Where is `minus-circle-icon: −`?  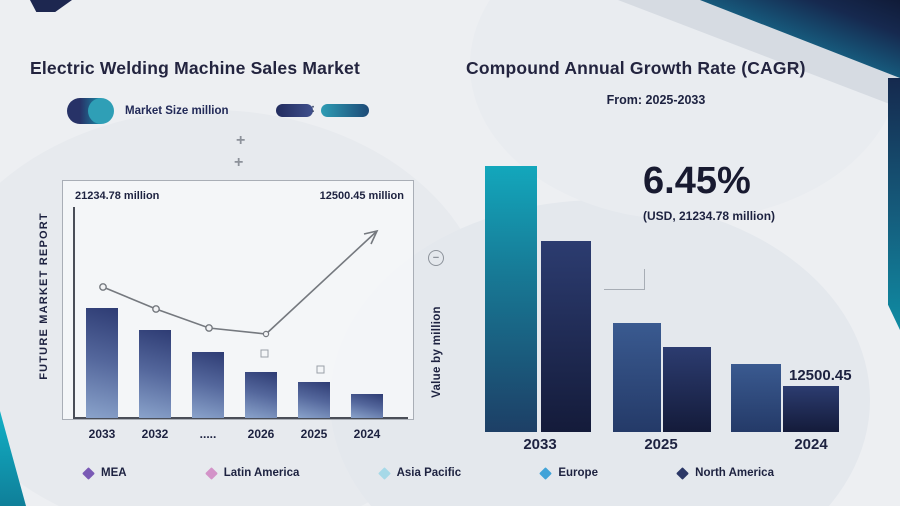
minus-circle-icon: − is located at coordinates (436, 258).